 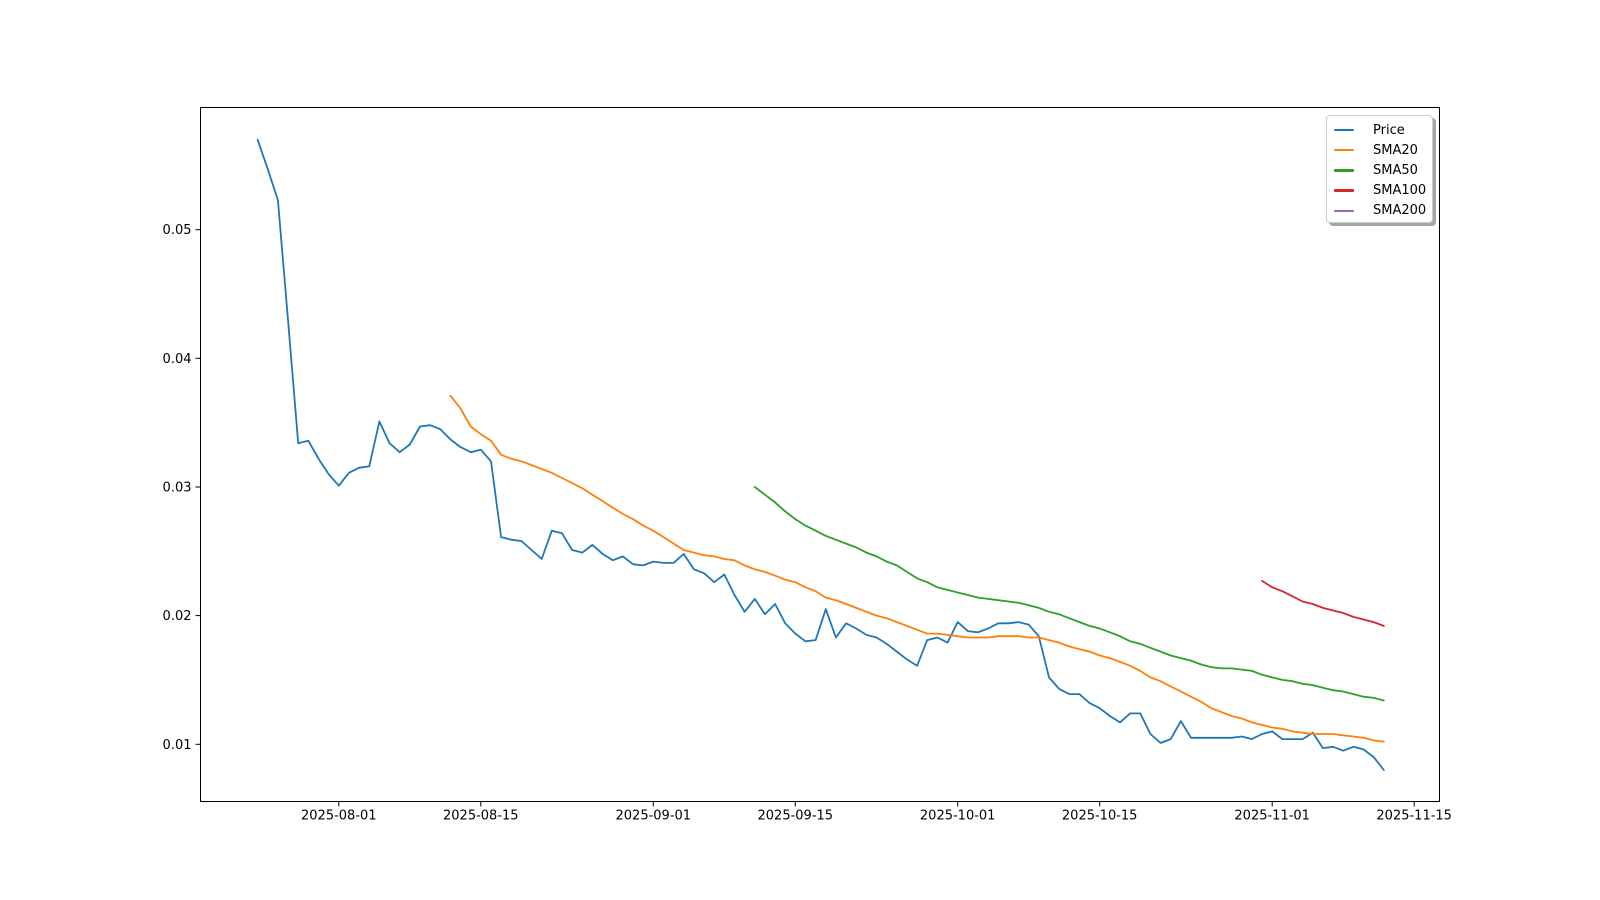 What do you see at coordinates (481, 816) in the screenshot?
I see `x-tick-label: 2025-08-15` at bounding box center [481, 816].